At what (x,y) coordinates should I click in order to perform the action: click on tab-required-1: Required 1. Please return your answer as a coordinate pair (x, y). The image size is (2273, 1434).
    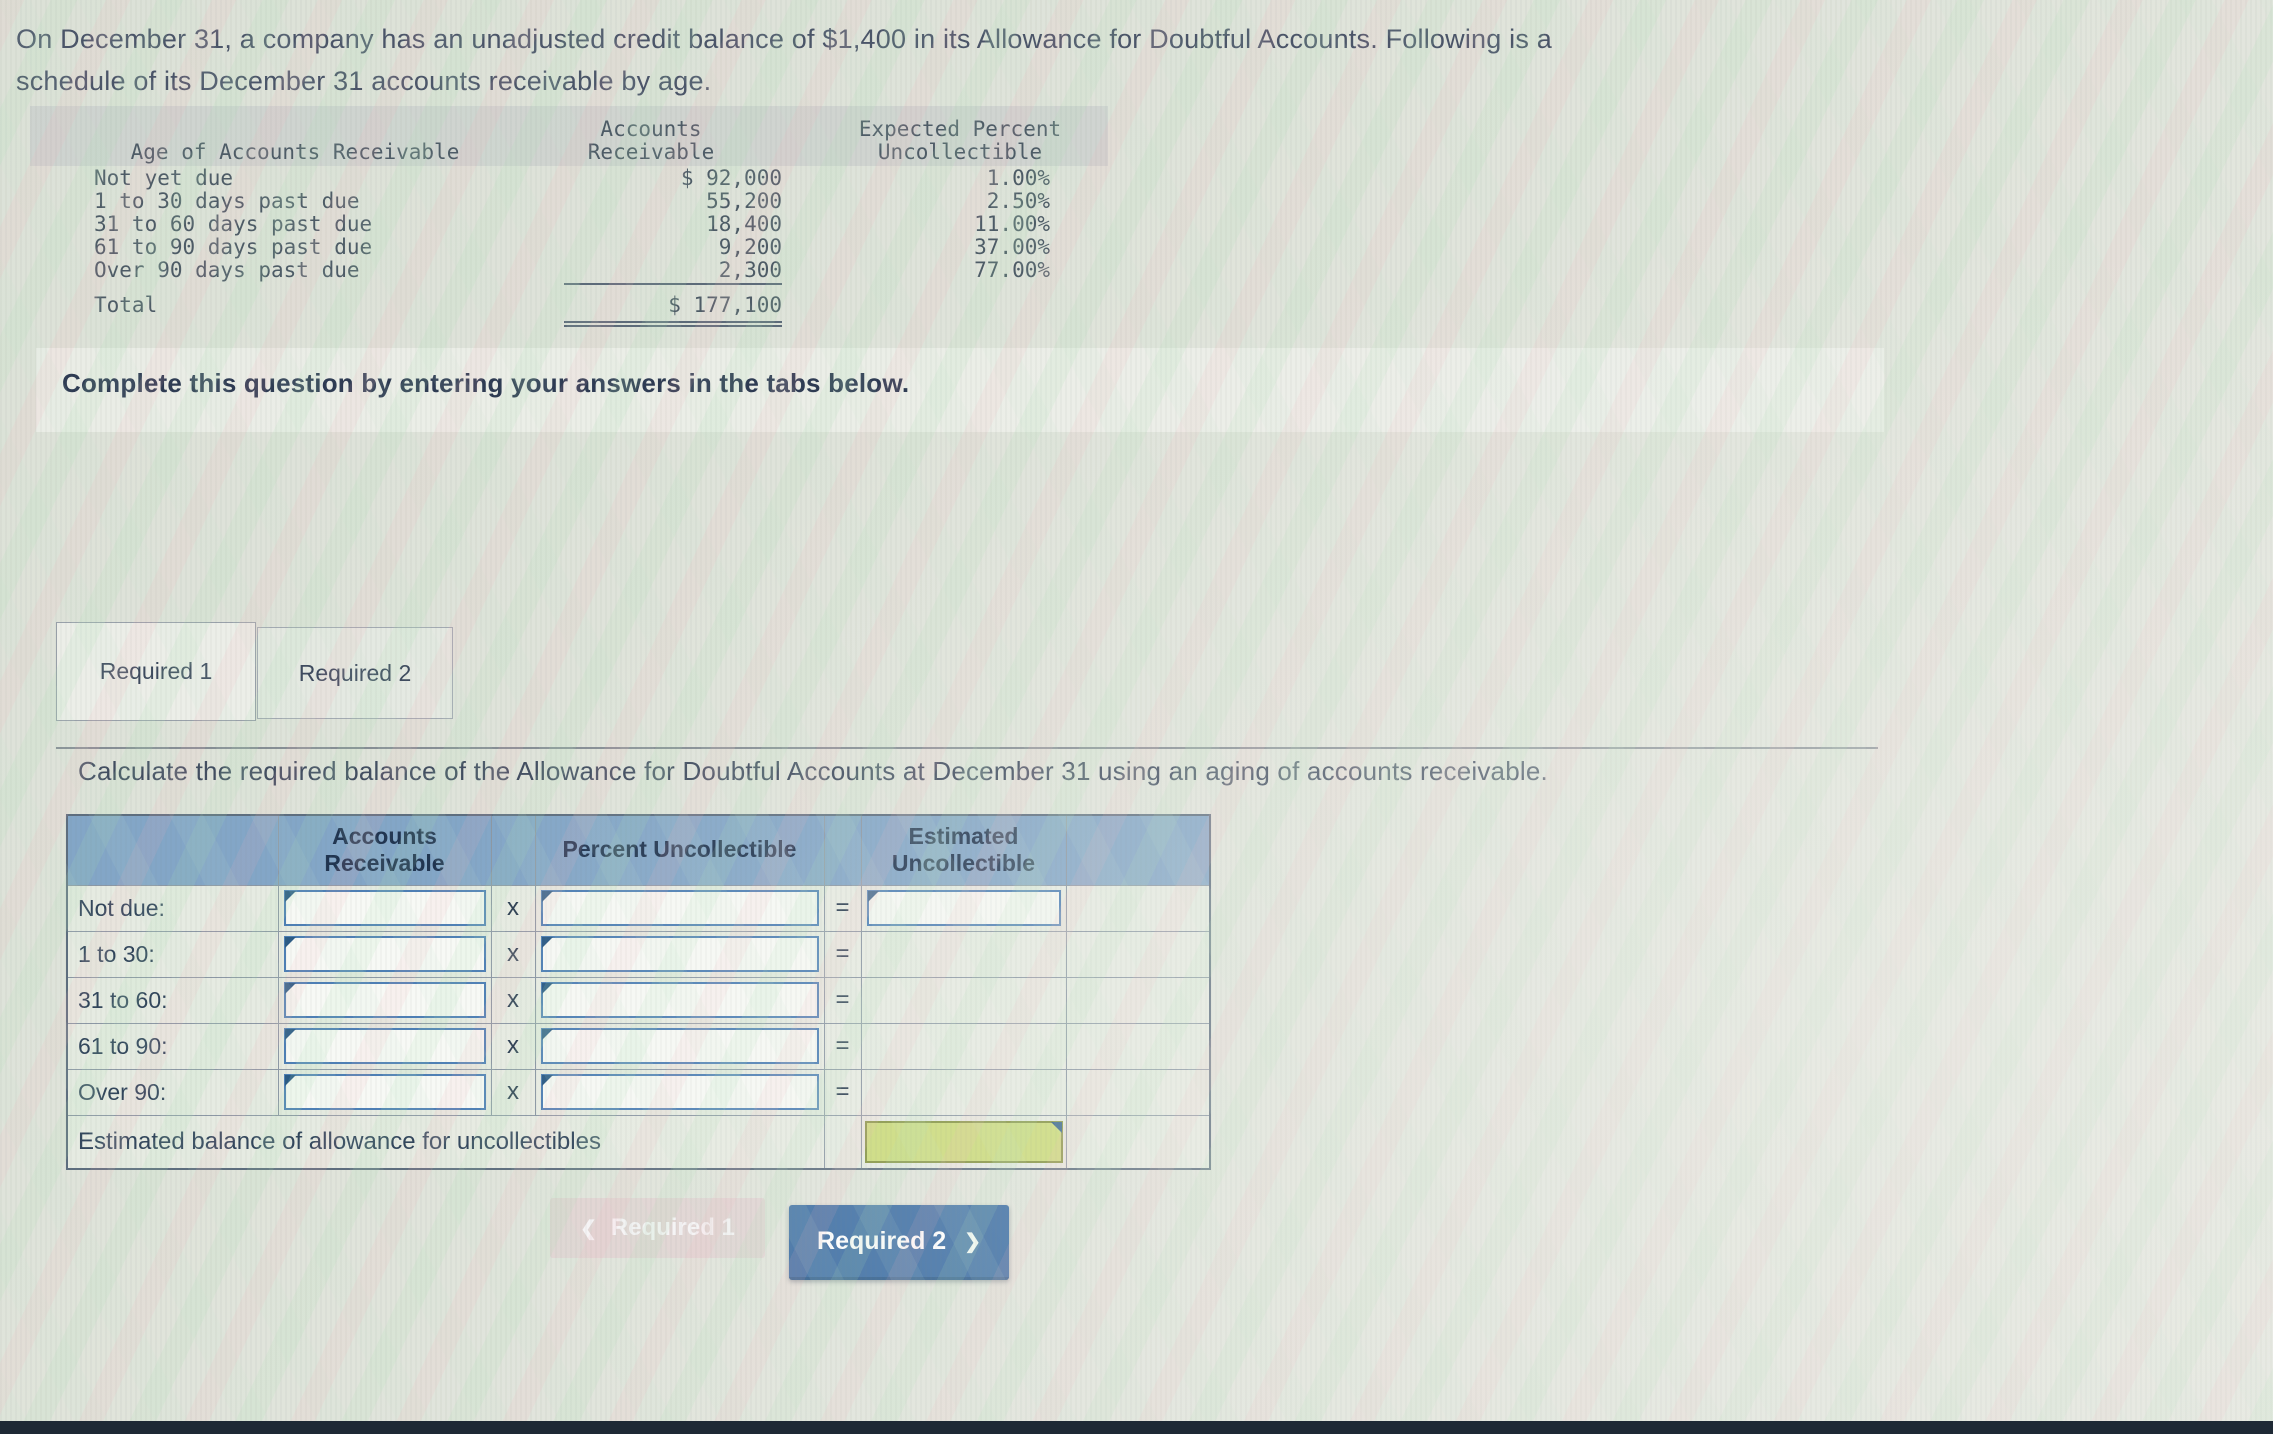
    Looking at the image, I should click on (156, 671).